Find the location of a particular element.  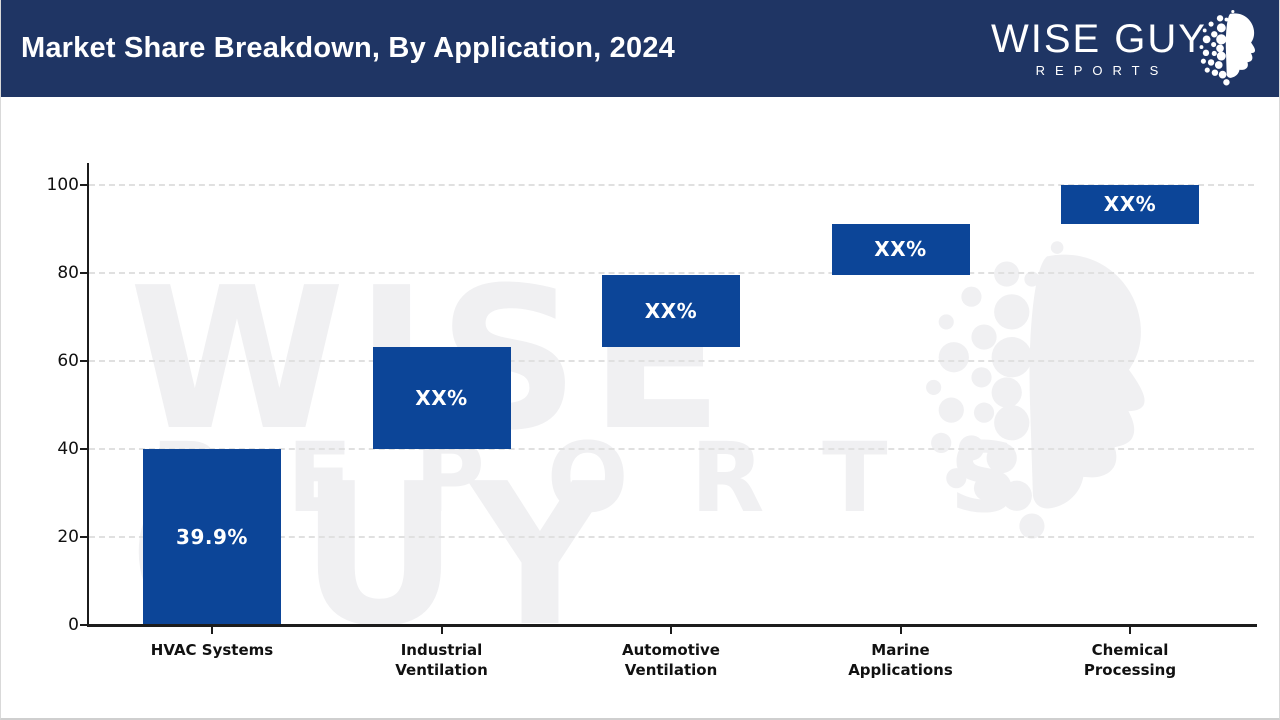

y-tick-label-80: 80 is located at coordinates (68, 273).